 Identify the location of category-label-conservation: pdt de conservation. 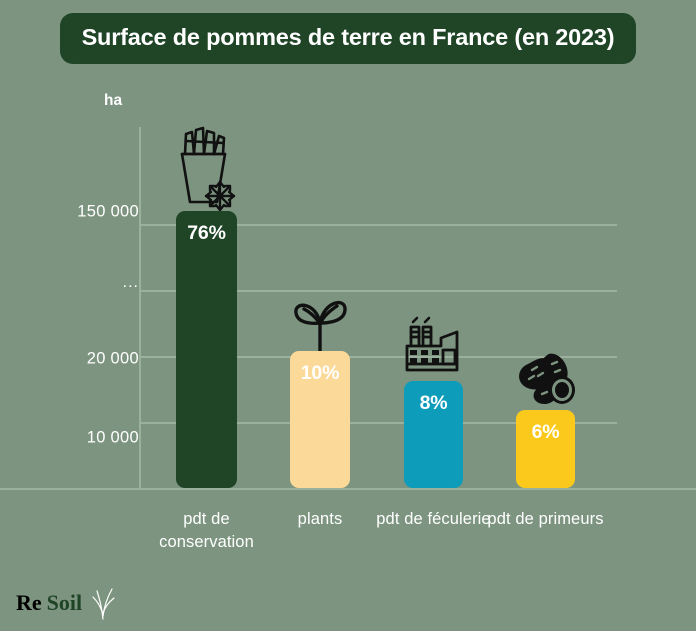
(206, 530).